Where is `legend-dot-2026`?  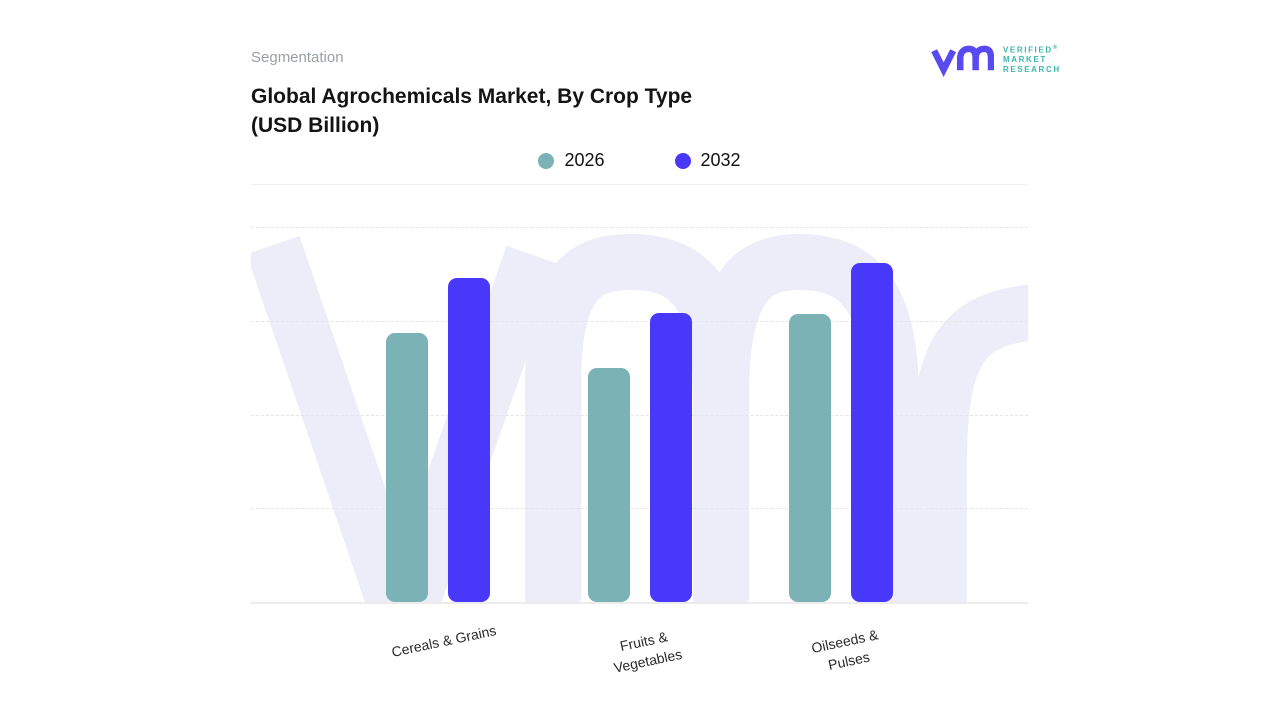
legend-dot-2026 is located at coordinates (546, 160).